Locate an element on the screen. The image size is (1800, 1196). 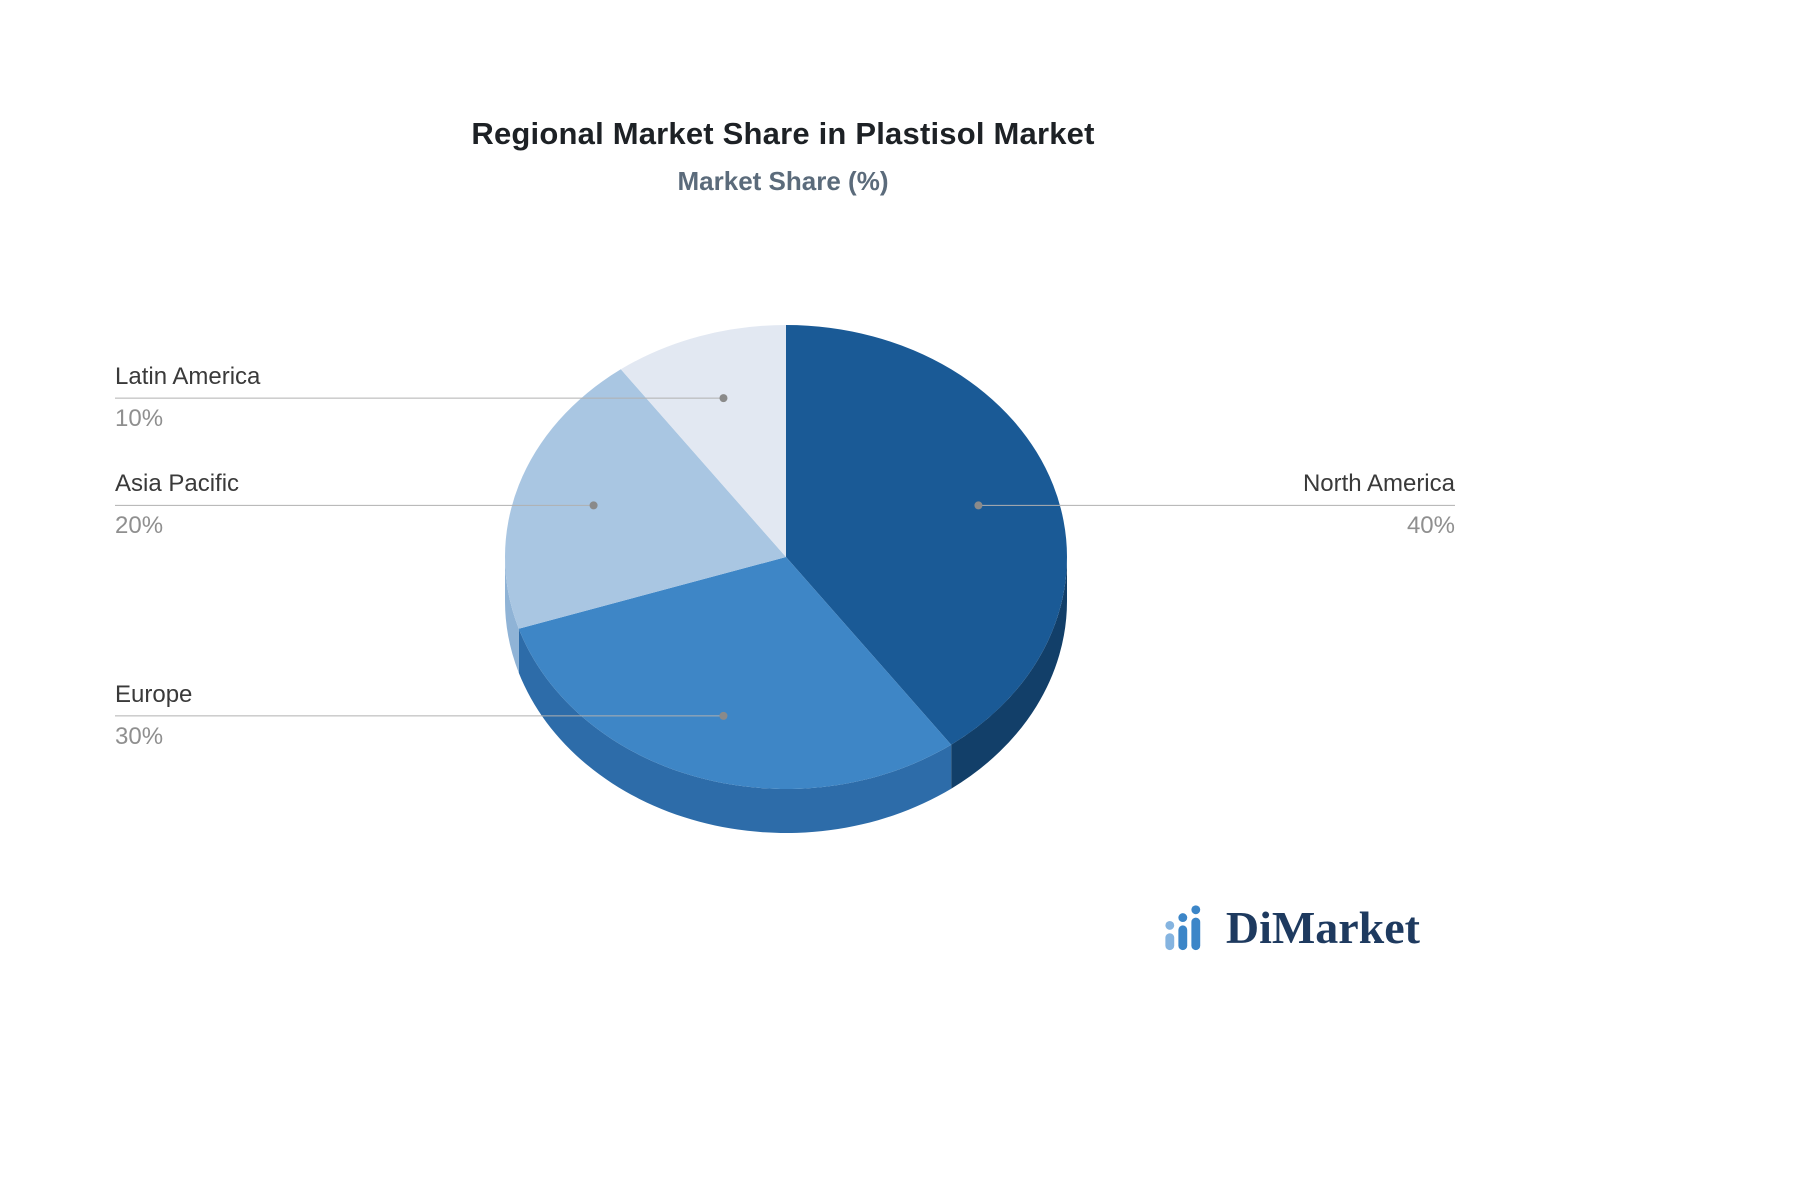
chart-subtitle: Market Share (%) is located at coordinates (783, 181).